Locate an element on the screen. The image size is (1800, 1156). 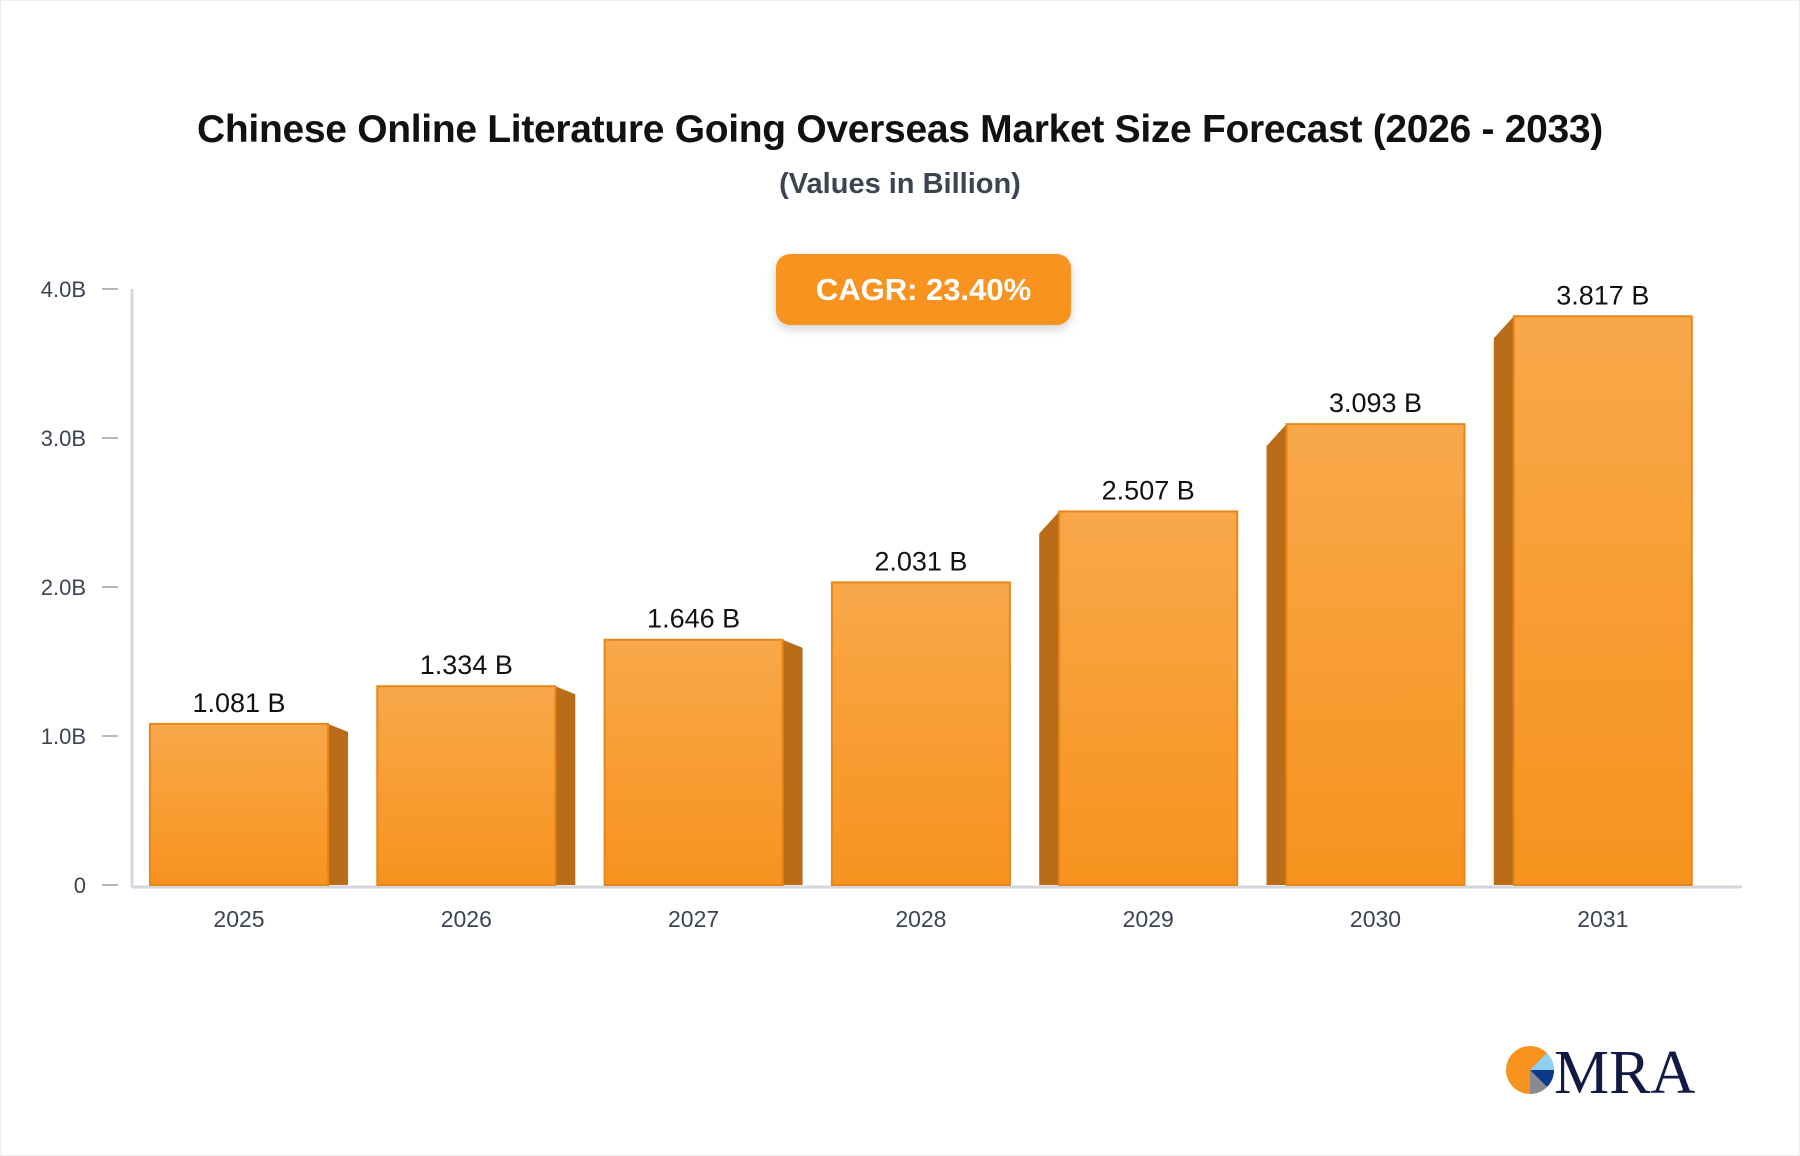
y-tick-label: 3.0B is located at coordinates (63, 438).